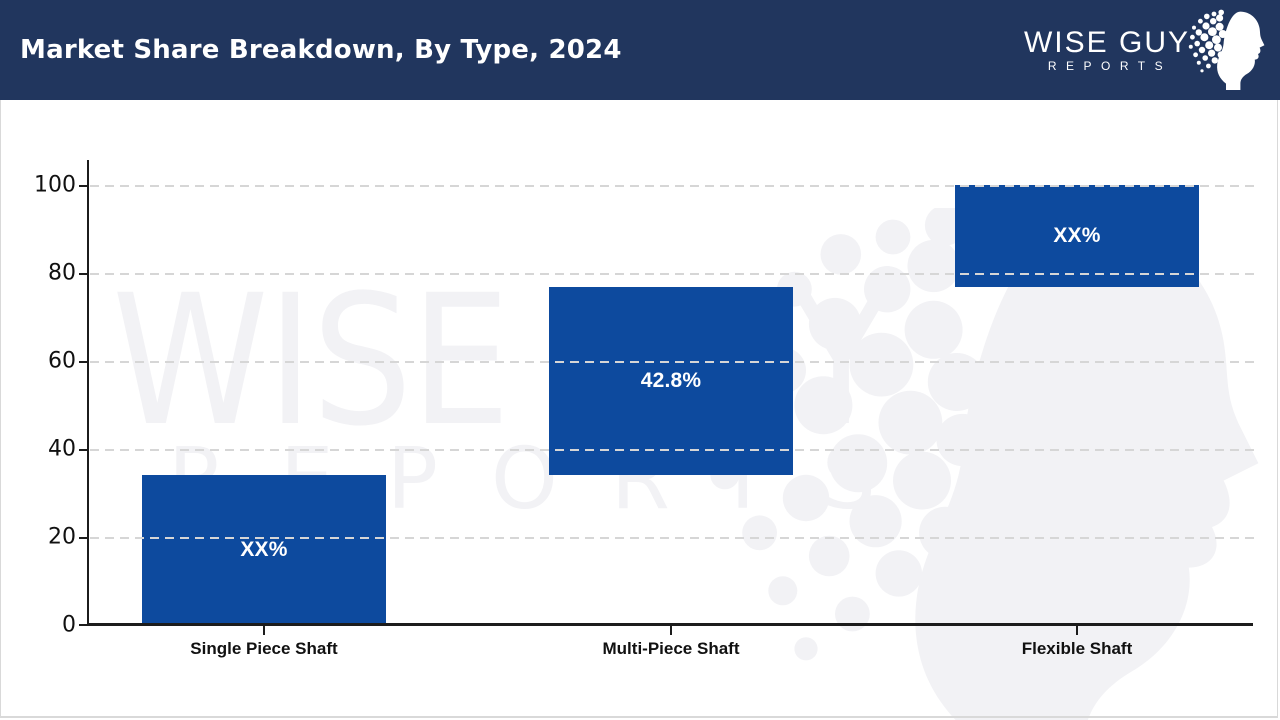 This screenshot has height=720, width=1280. What do you see at coordinates (671, 630) in the screenshot?
I see `x-tick-multi-piece-shaft` at bounding box center [671, 630].